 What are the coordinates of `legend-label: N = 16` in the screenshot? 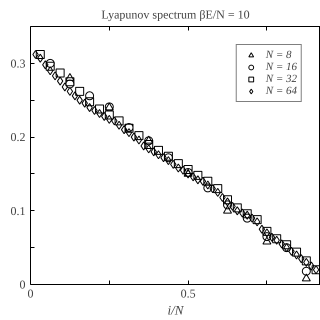 It's located at (281, 67).